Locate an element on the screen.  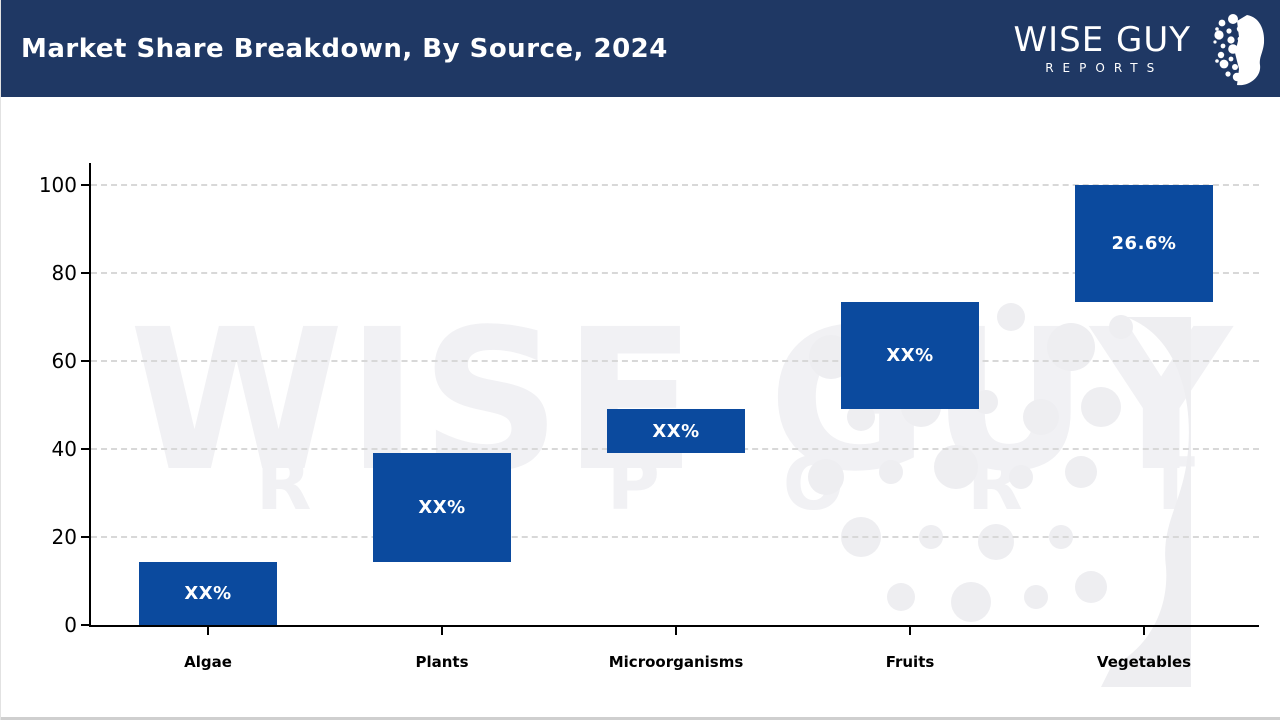
wiseguy-logo: WISE GUY REPORTS is located at coordinates (1140, 49).